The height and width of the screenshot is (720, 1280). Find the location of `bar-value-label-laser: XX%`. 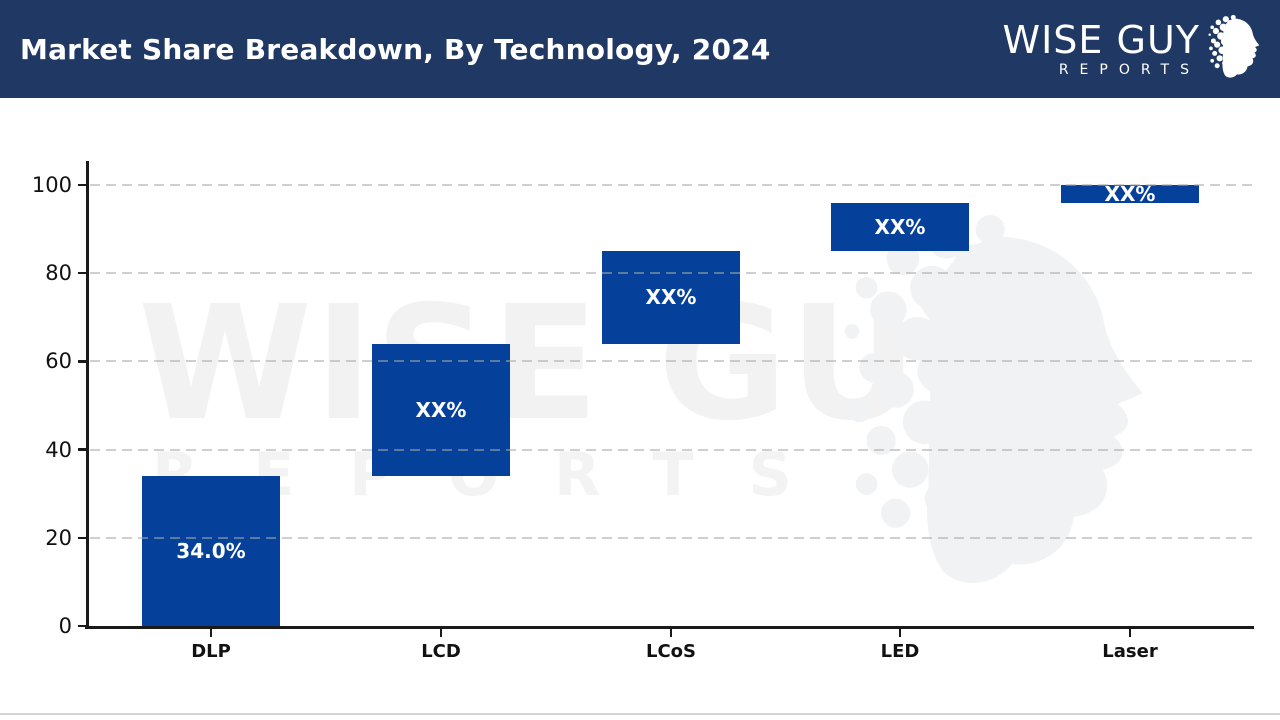

bar-value-label-laser: XX% is located at coordinates (1130, 193).